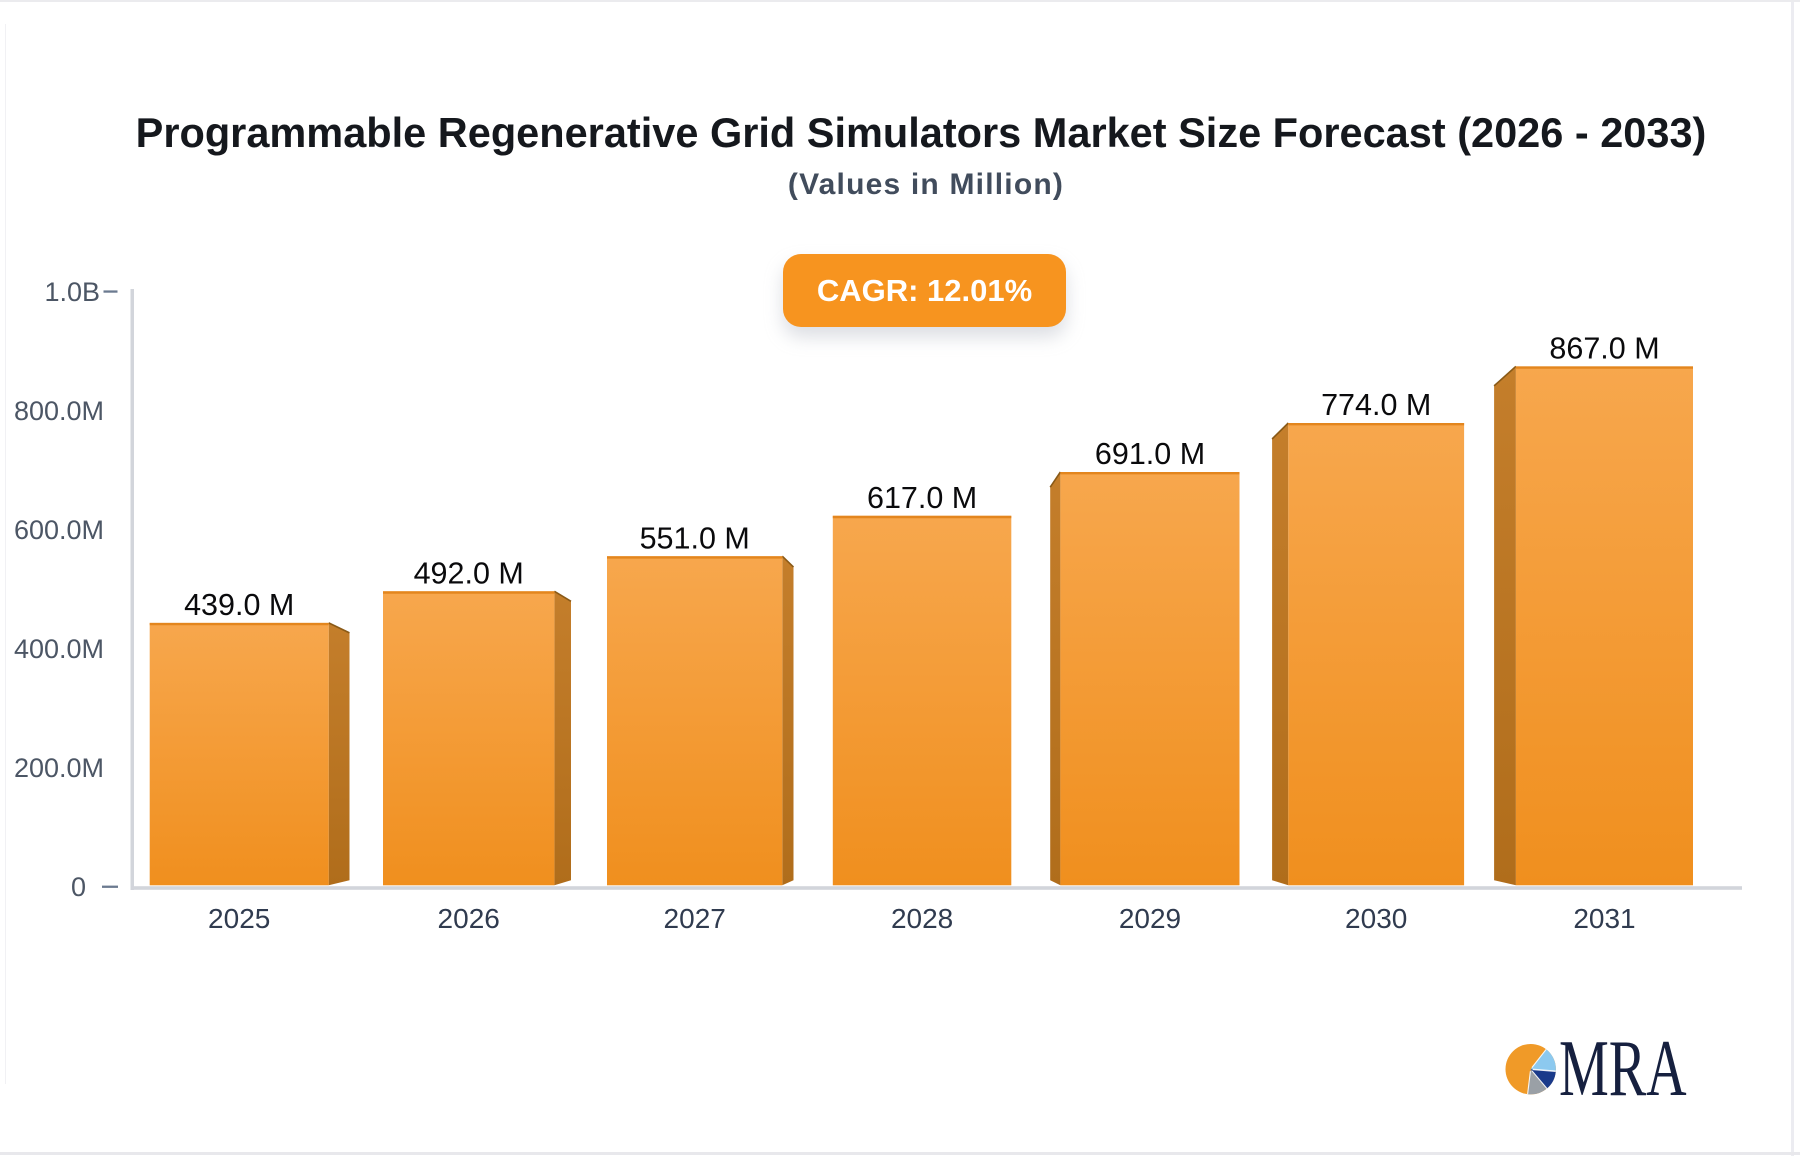 The image size is (1800, 1156). What do you see at coordinates (1376, 405) in the screenshot?
I see `svg-text: 774.0 M` at bounding box center [1376, 405].